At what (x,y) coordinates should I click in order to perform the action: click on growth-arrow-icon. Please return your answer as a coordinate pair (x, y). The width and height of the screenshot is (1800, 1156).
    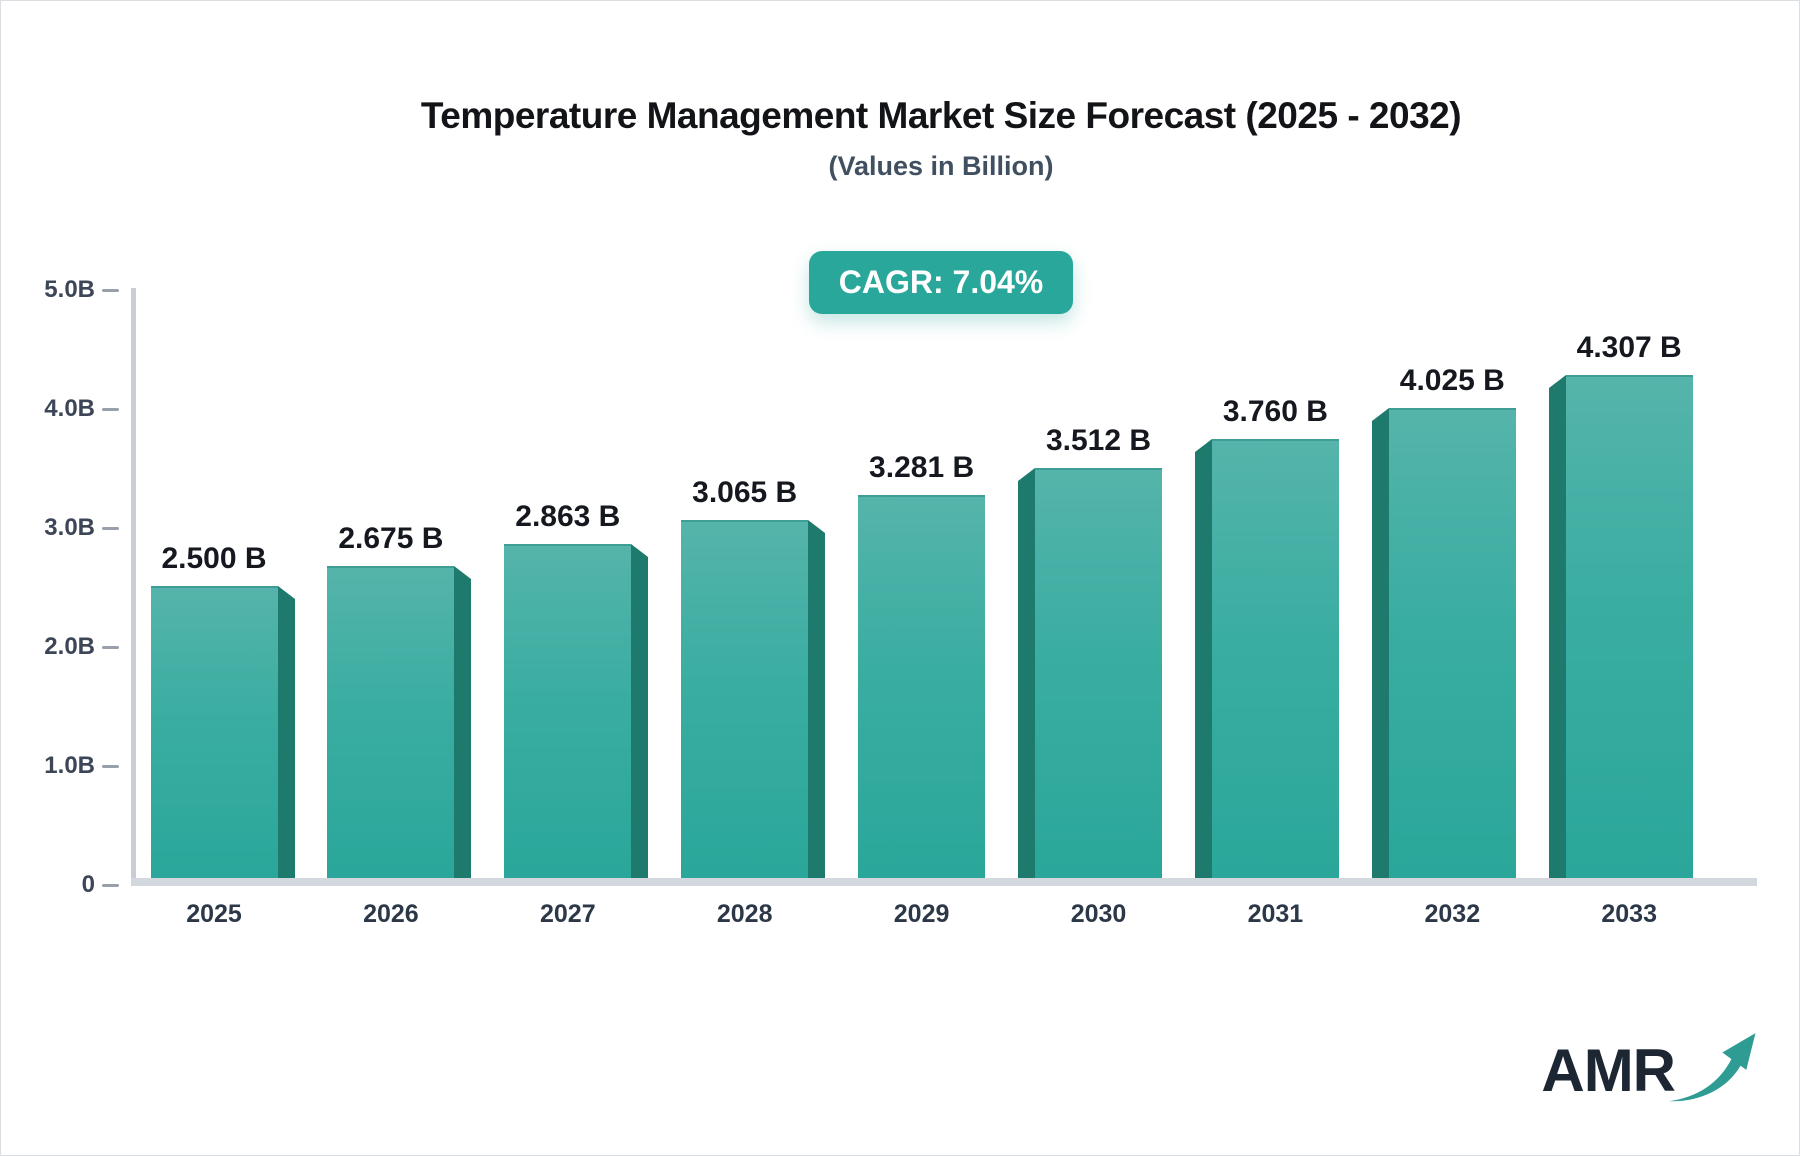
    Looking at the image, I should click on (1712, 1067).